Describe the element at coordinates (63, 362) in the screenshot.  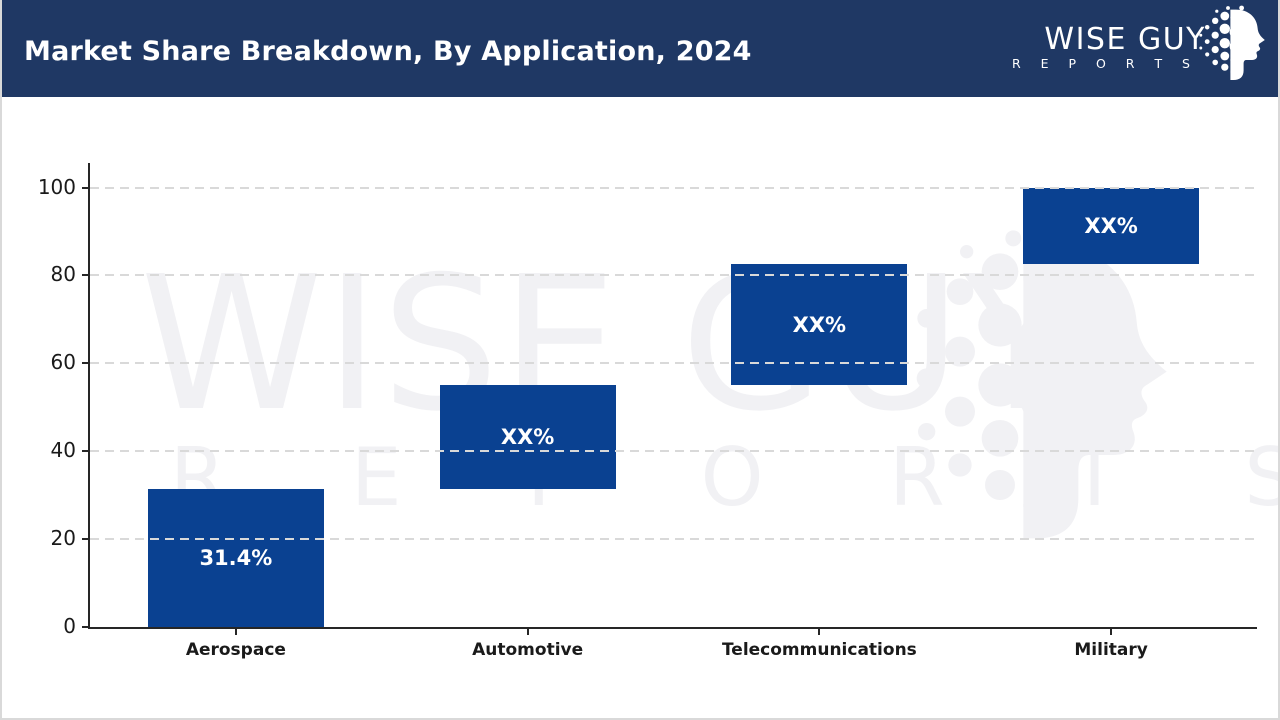
I see `y-tick-label: 60` at that location.